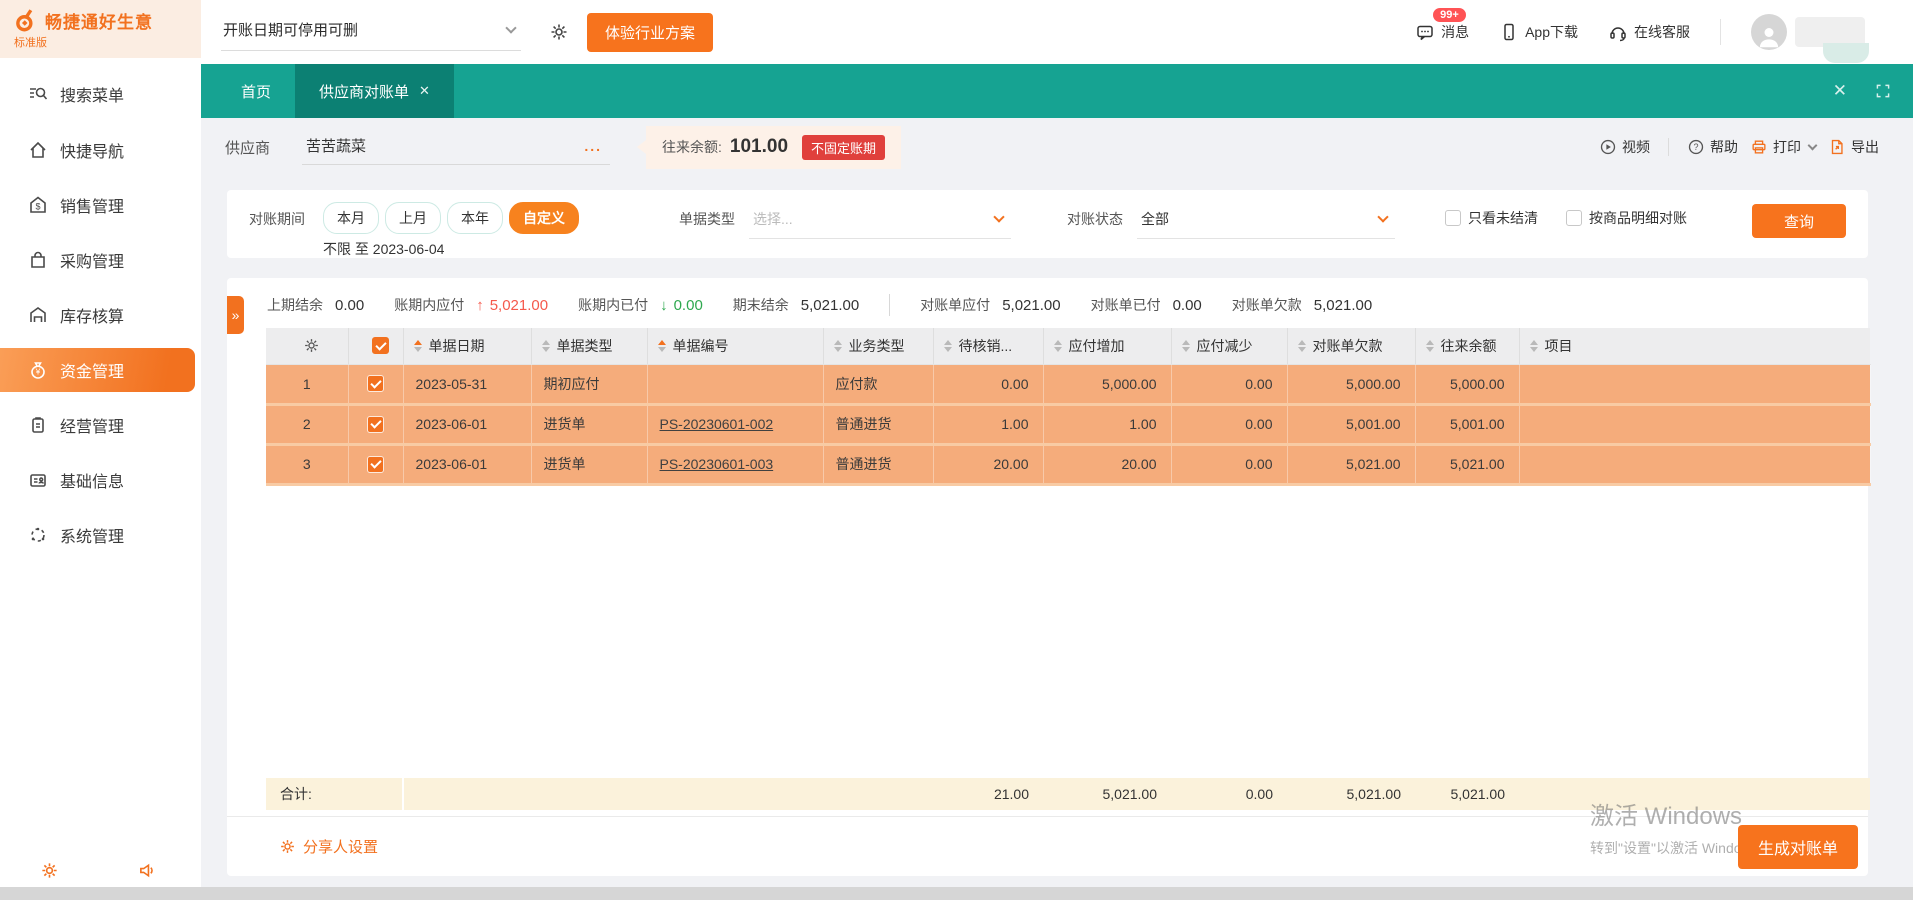 Image resolution: width=1913 pixels, height=900 pixels. Describe the element at coordinates (735, 346) in the screenshot. I see `col-doc-no: 单据编号` at that location.